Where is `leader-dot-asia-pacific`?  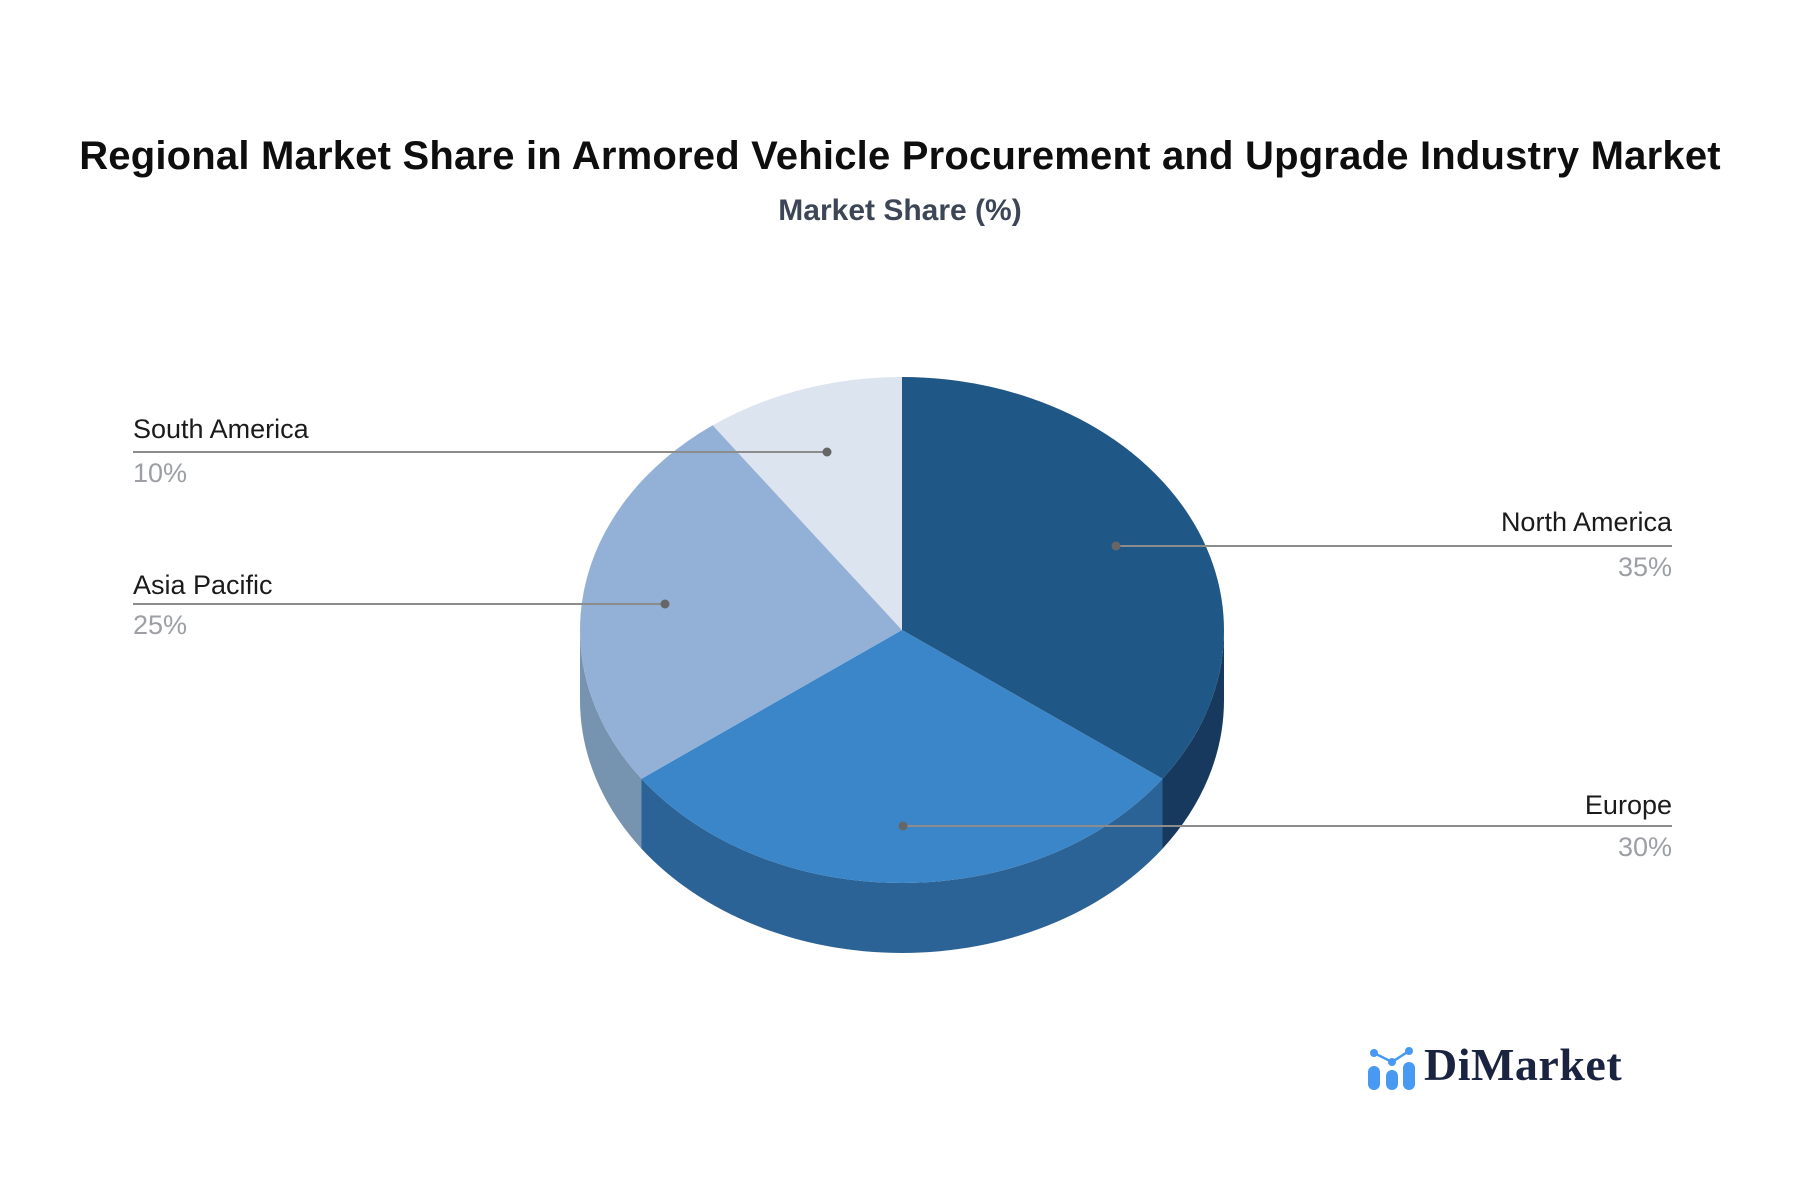 leader-dot-asia-pacific is located at coordinates (665, 604).